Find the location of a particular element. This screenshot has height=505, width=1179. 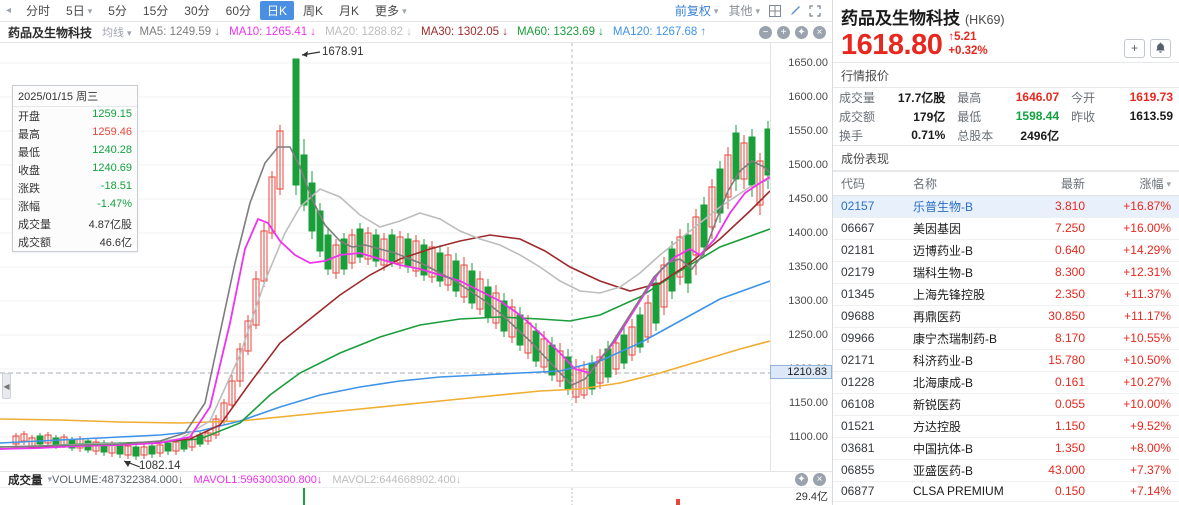

table-row: 02157 乐普生物-B 3.810 +16.87% is located at coordinates (1006, 206).